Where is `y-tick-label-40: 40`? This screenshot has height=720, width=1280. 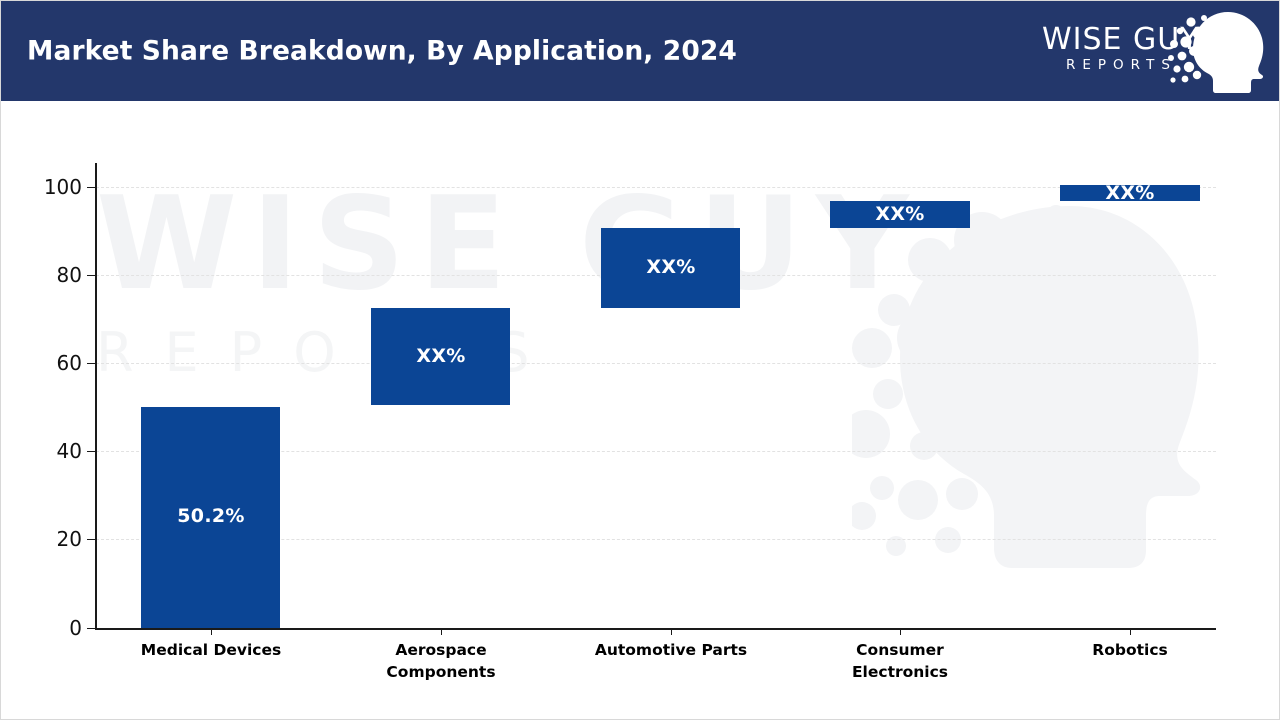 y-tick-label-40: 40 is located at coordinates (69, 451).